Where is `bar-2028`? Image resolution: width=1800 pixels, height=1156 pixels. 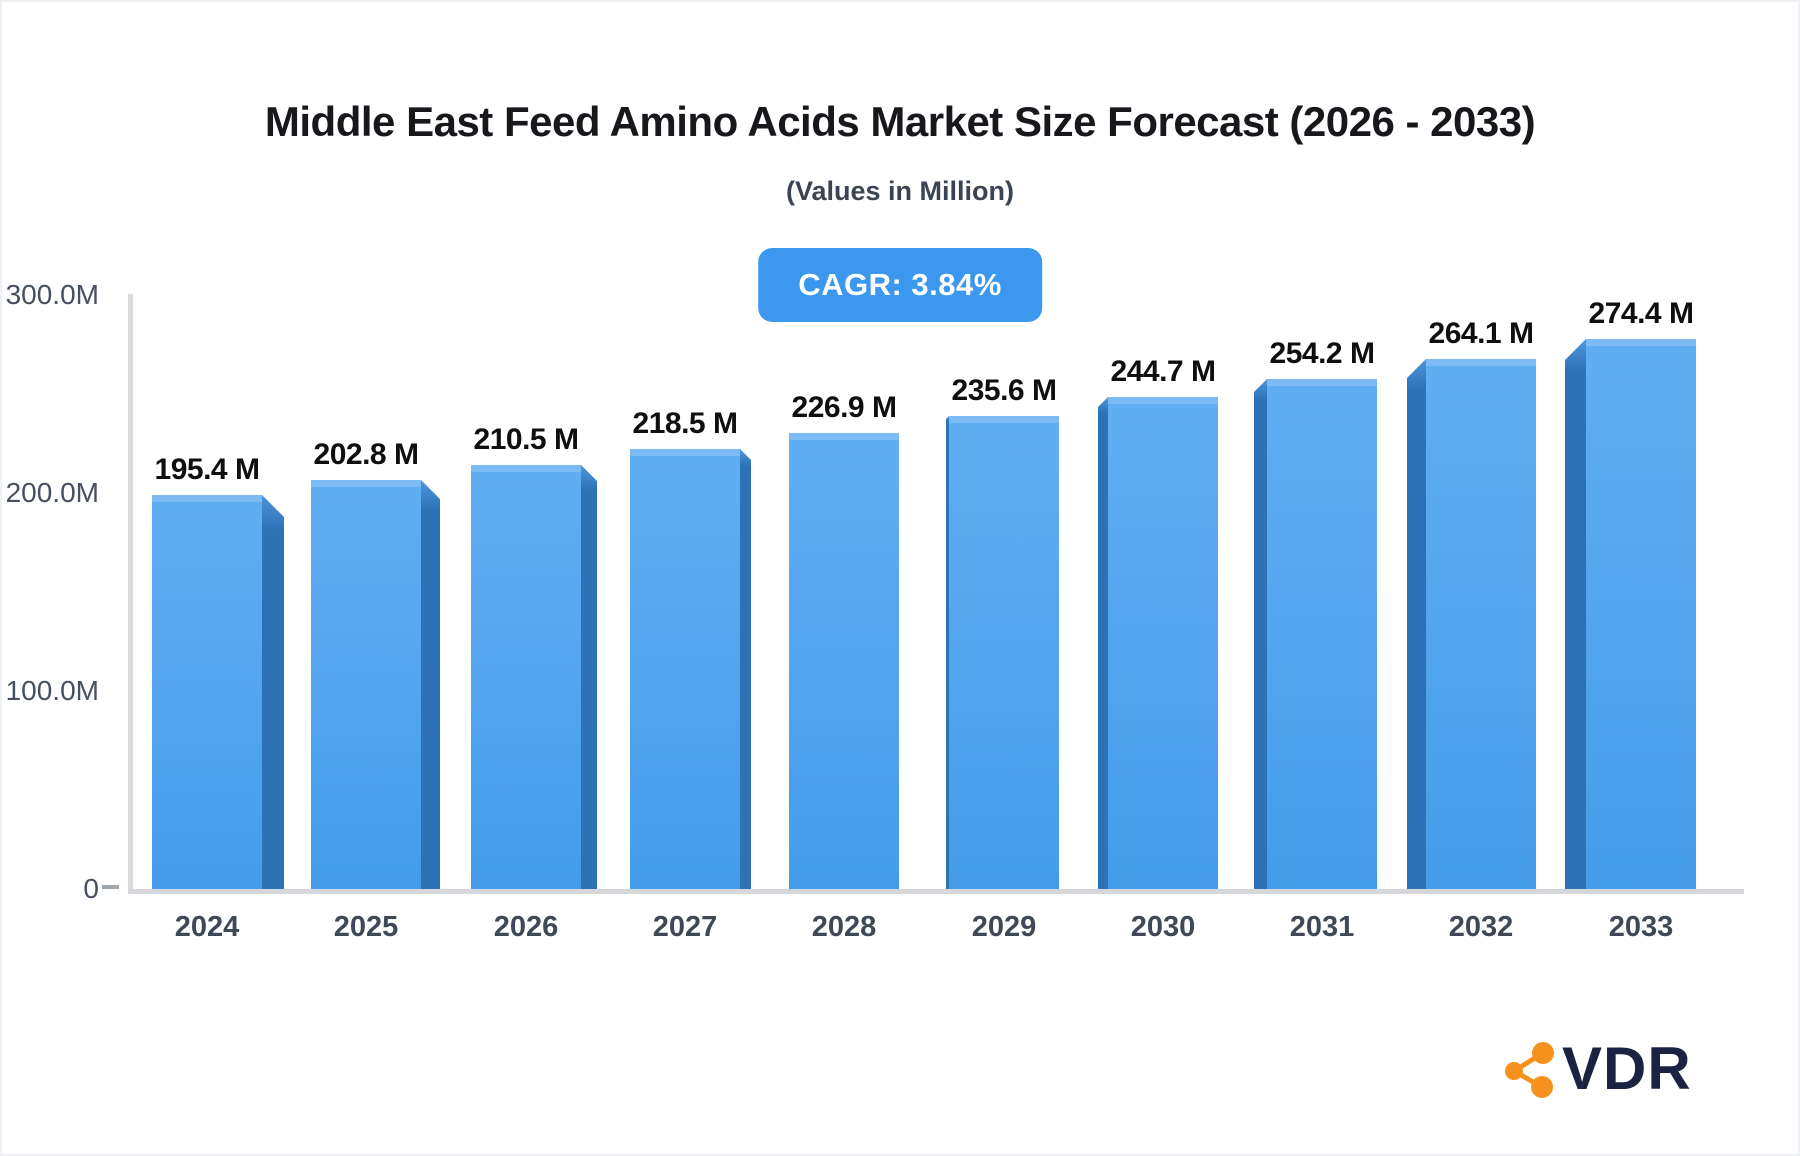 bar-2028 is located at coordinates (844, 661).